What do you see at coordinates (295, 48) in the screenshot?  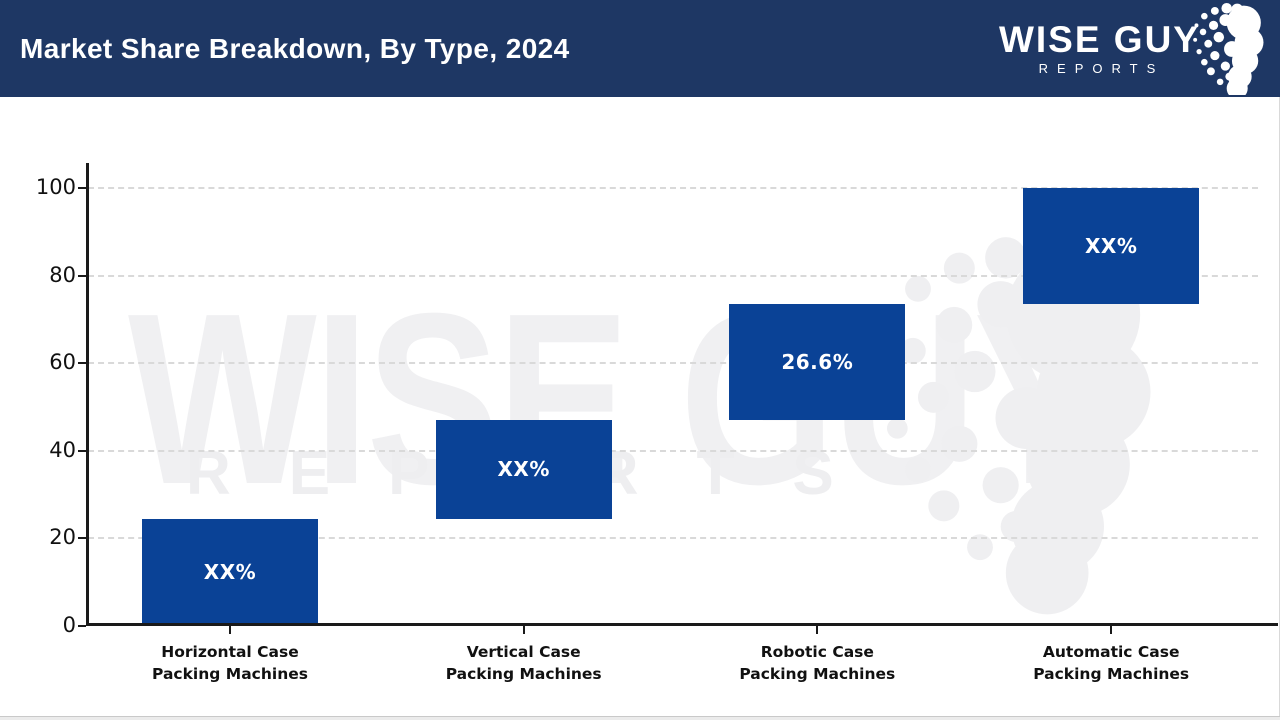 I see `page-title: Market Share Breakdown, By Type, 2024` at bounding box center [295, 48].